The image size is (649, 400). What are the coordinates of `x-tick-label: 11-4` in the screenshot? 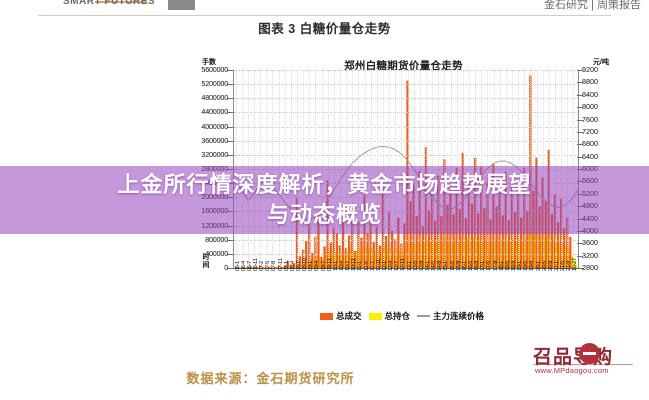 It's located at (366, 266).